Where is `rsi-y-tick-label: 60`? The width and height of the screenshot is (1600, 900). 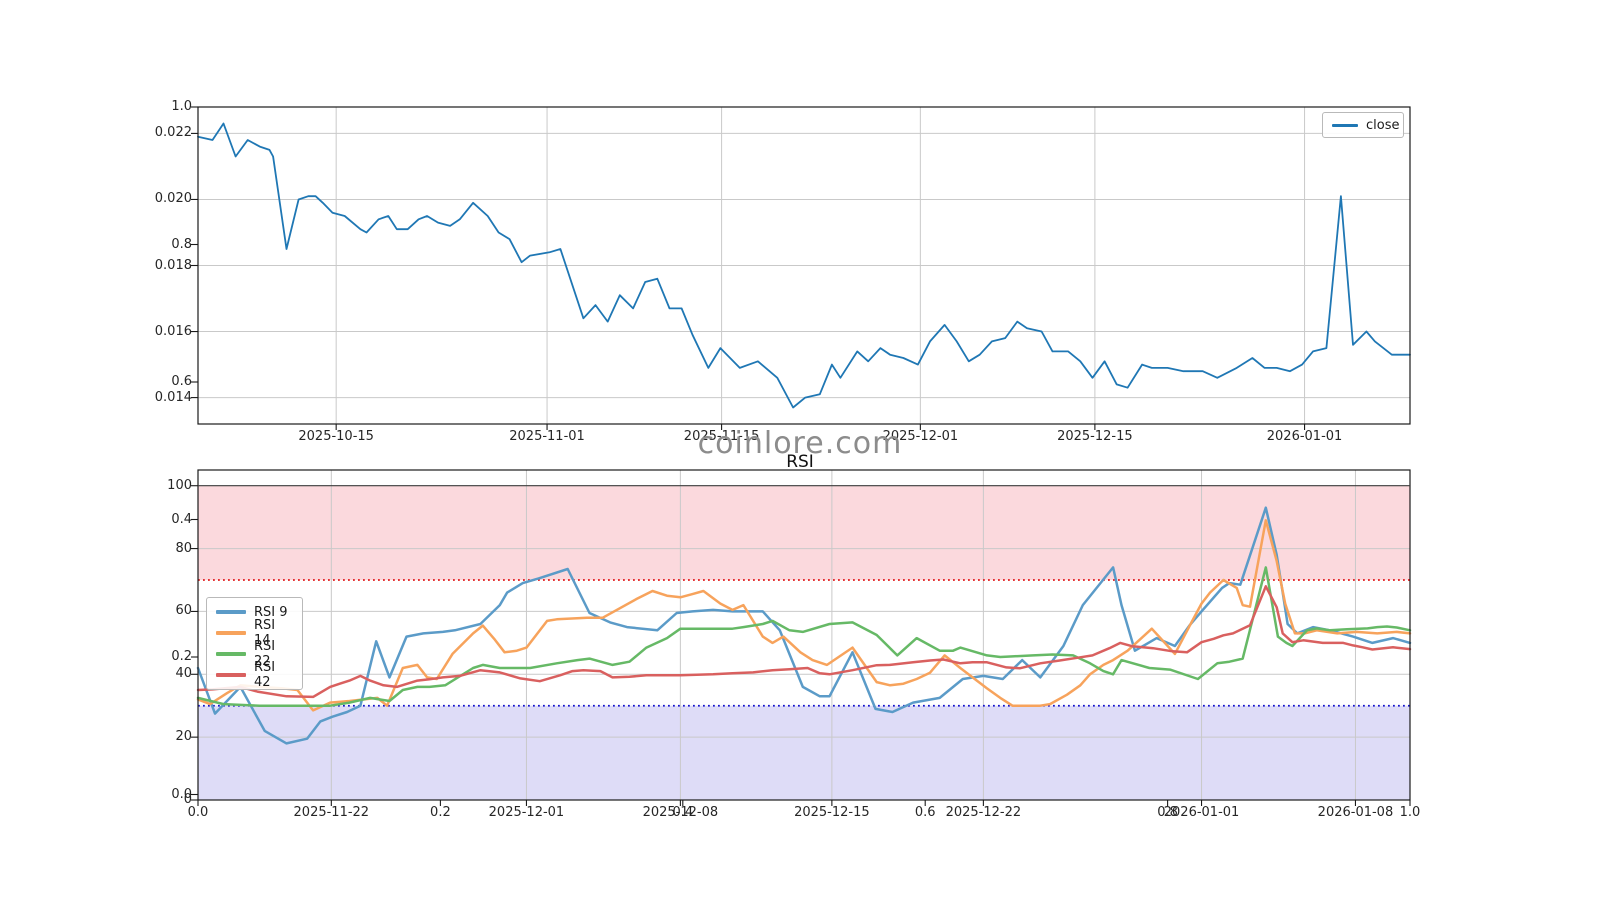
rsi-y-tick-label: 60 is located at coordinates (183, 611).